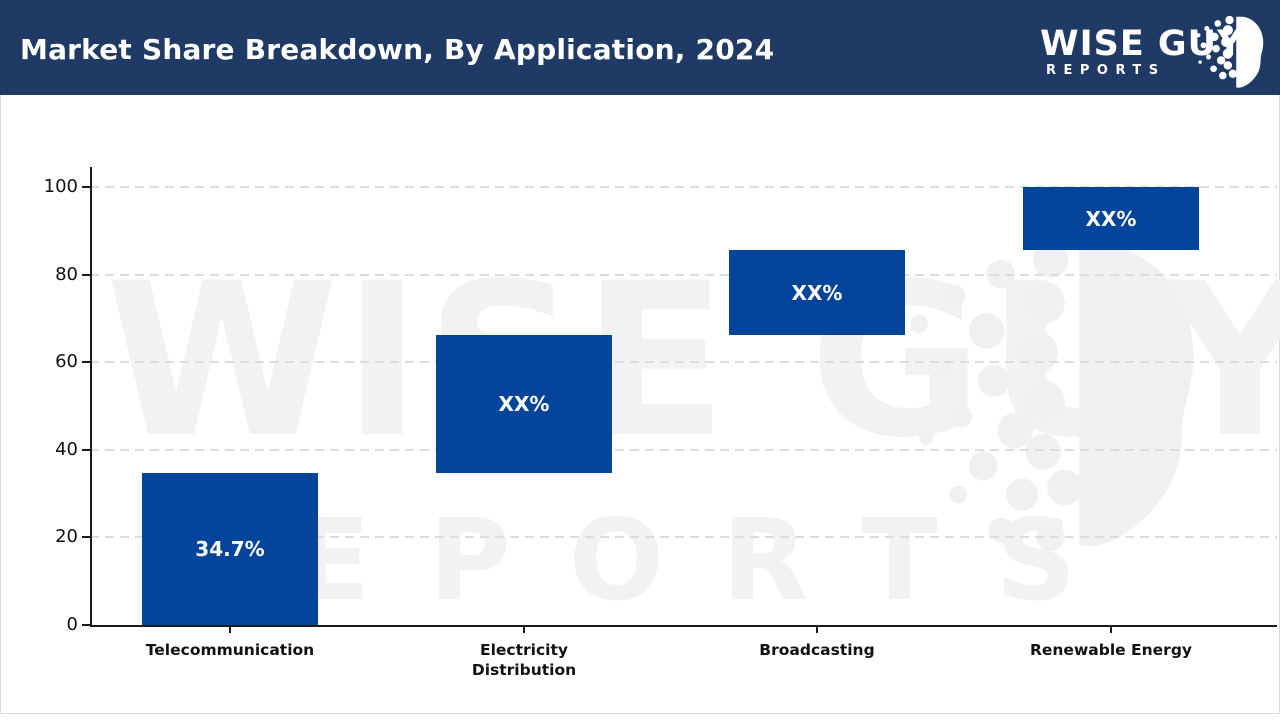 The height and width of the screenshot is (720, 1280). I want to click on bar-electricity-distribution: XX%, so click(524, 404).